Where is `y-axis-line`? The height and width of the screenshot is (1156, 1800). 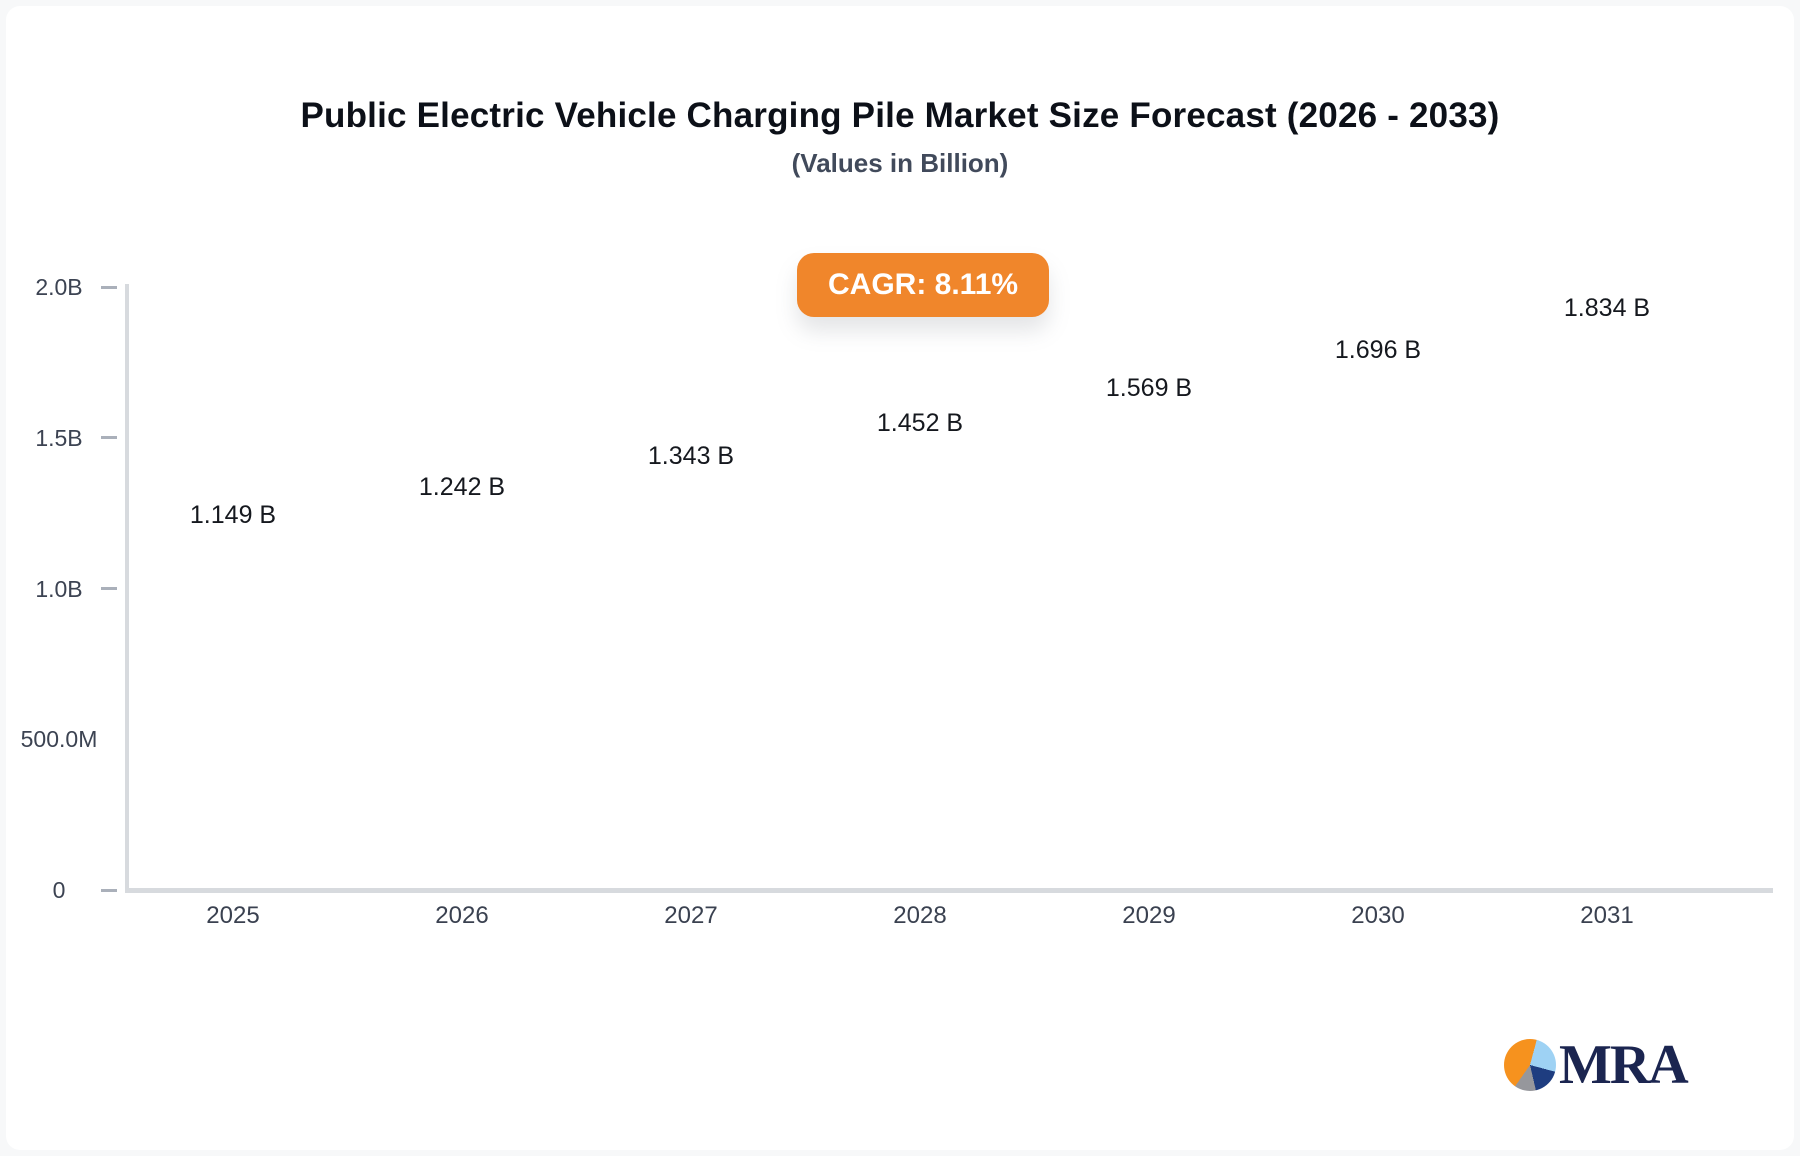 y-axis-line is located at coordinates (127, 587).